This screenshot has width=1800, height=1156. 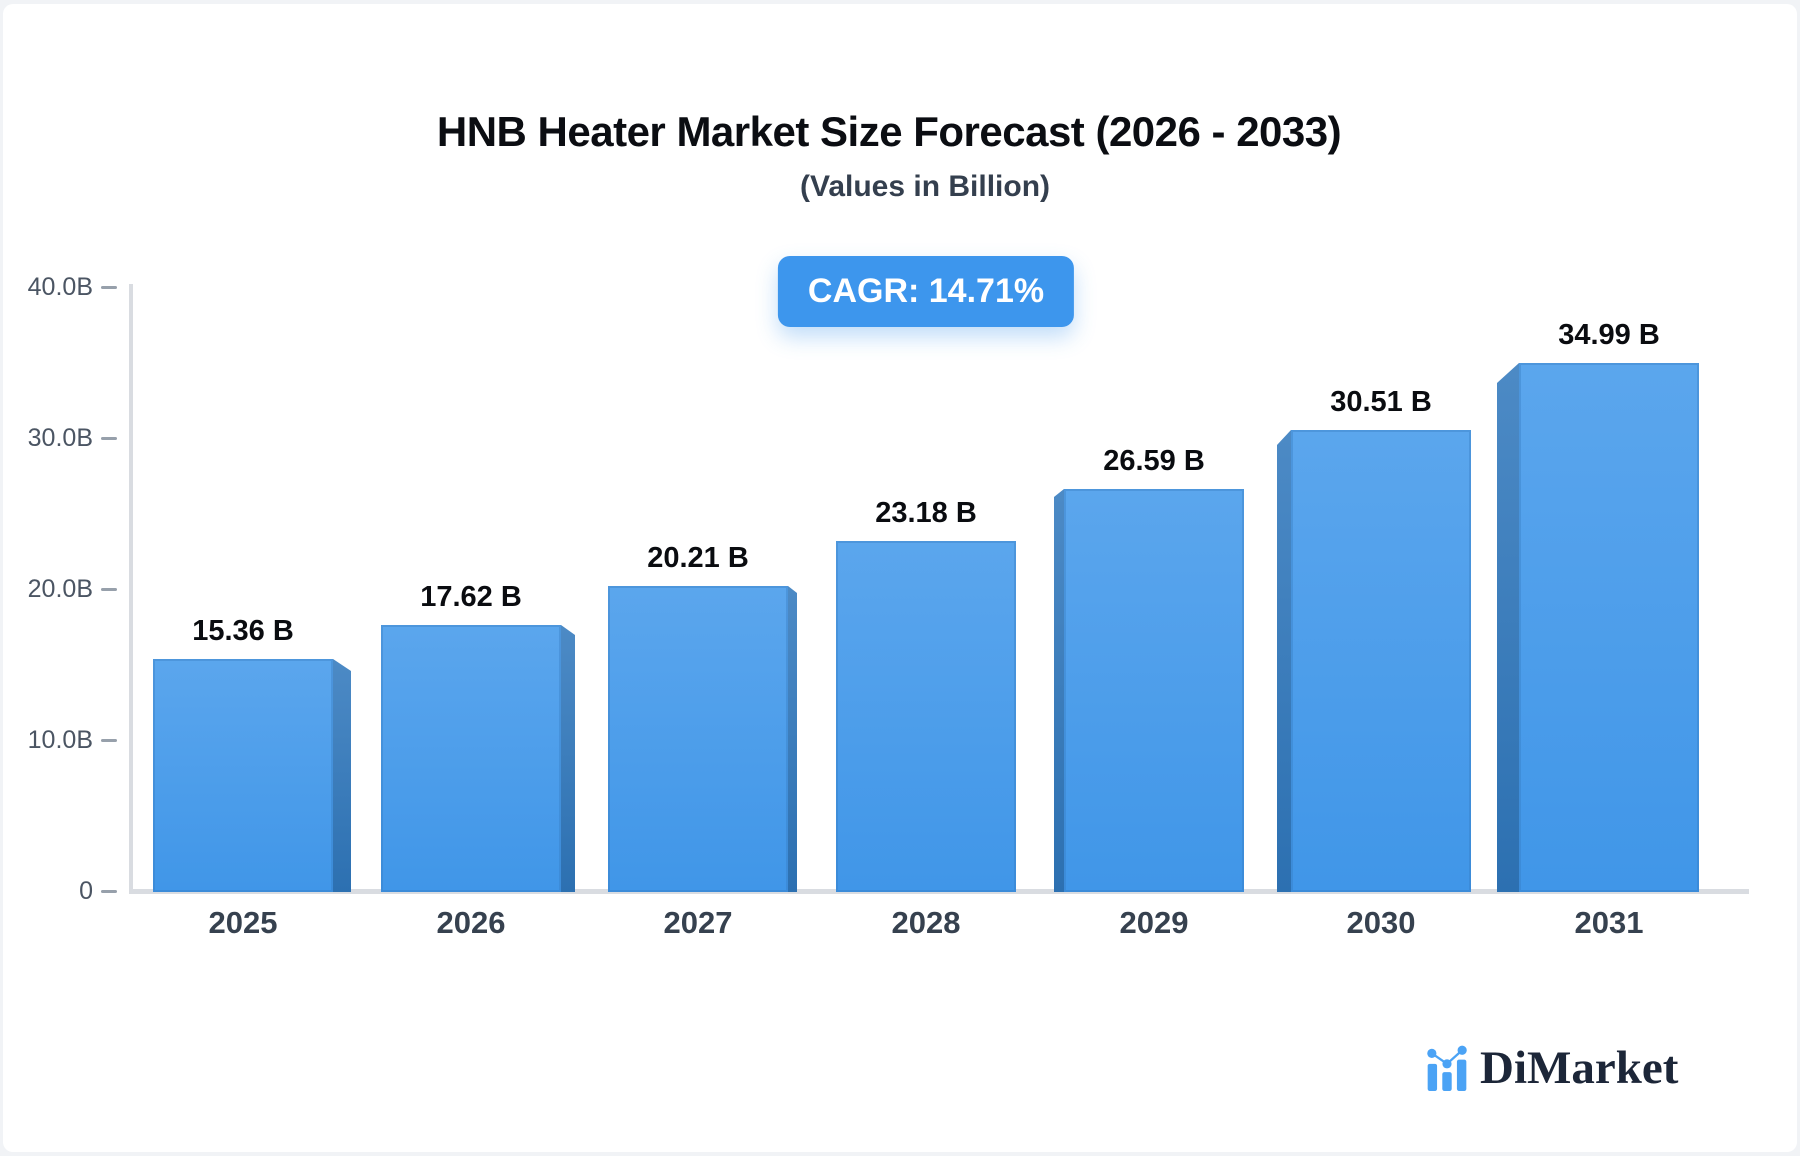 I want to click on cagr-badge: CAGR: 14.71%, so click(x=926, y=291).